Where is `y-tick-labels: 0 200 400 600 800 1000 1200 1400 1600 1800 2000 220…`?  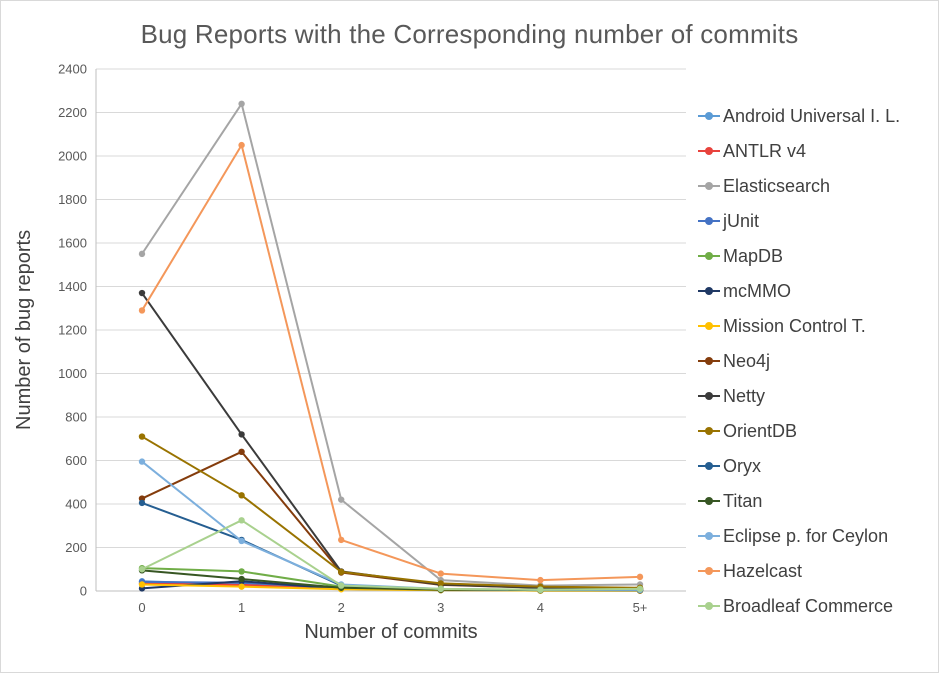
y-tick-labels: 0 200 400 600 800 1000 1200 1400 1600 1800 2000 220… is located at coordinates (72, 330).